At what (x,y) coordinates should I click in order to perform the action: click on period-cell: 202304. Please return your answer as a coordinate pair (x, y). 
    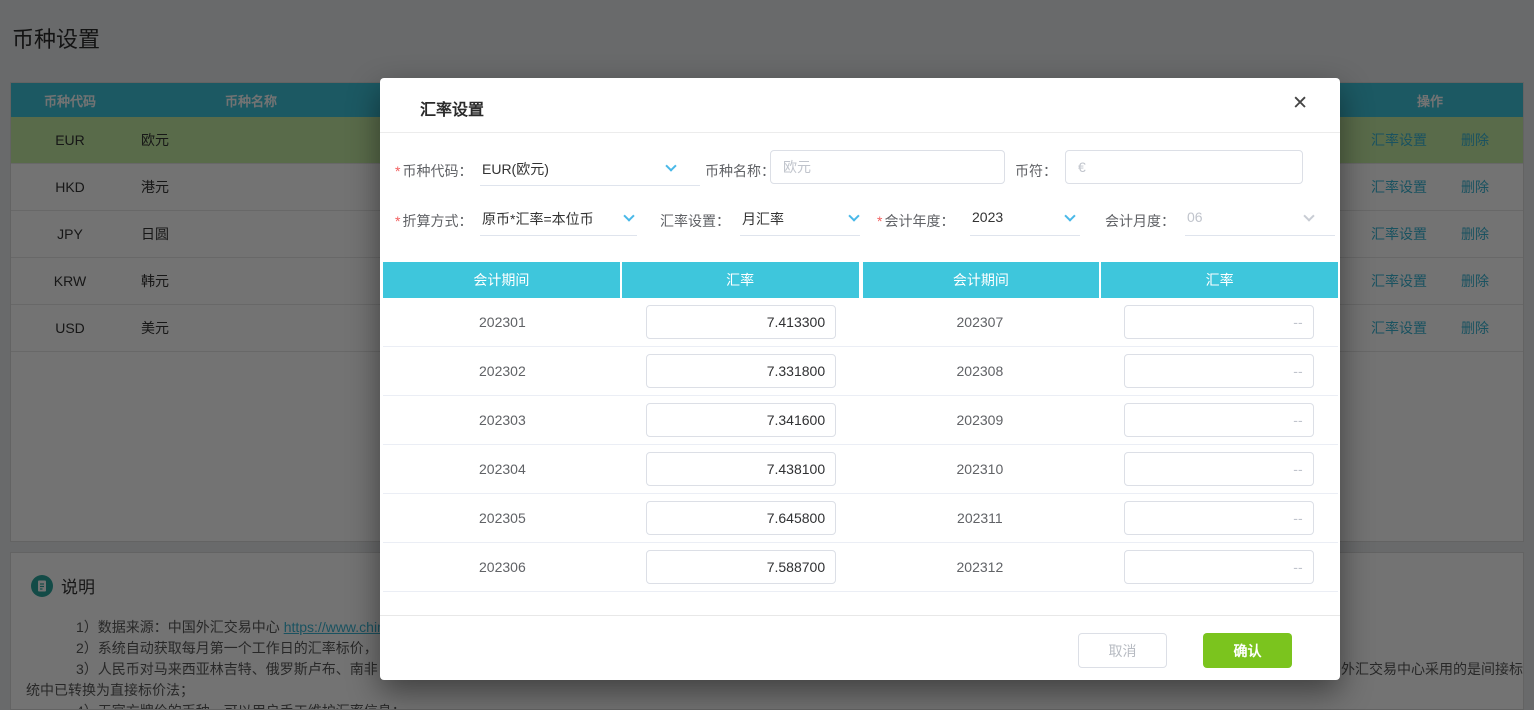
    Looking at the image, I should click on (502, 469).